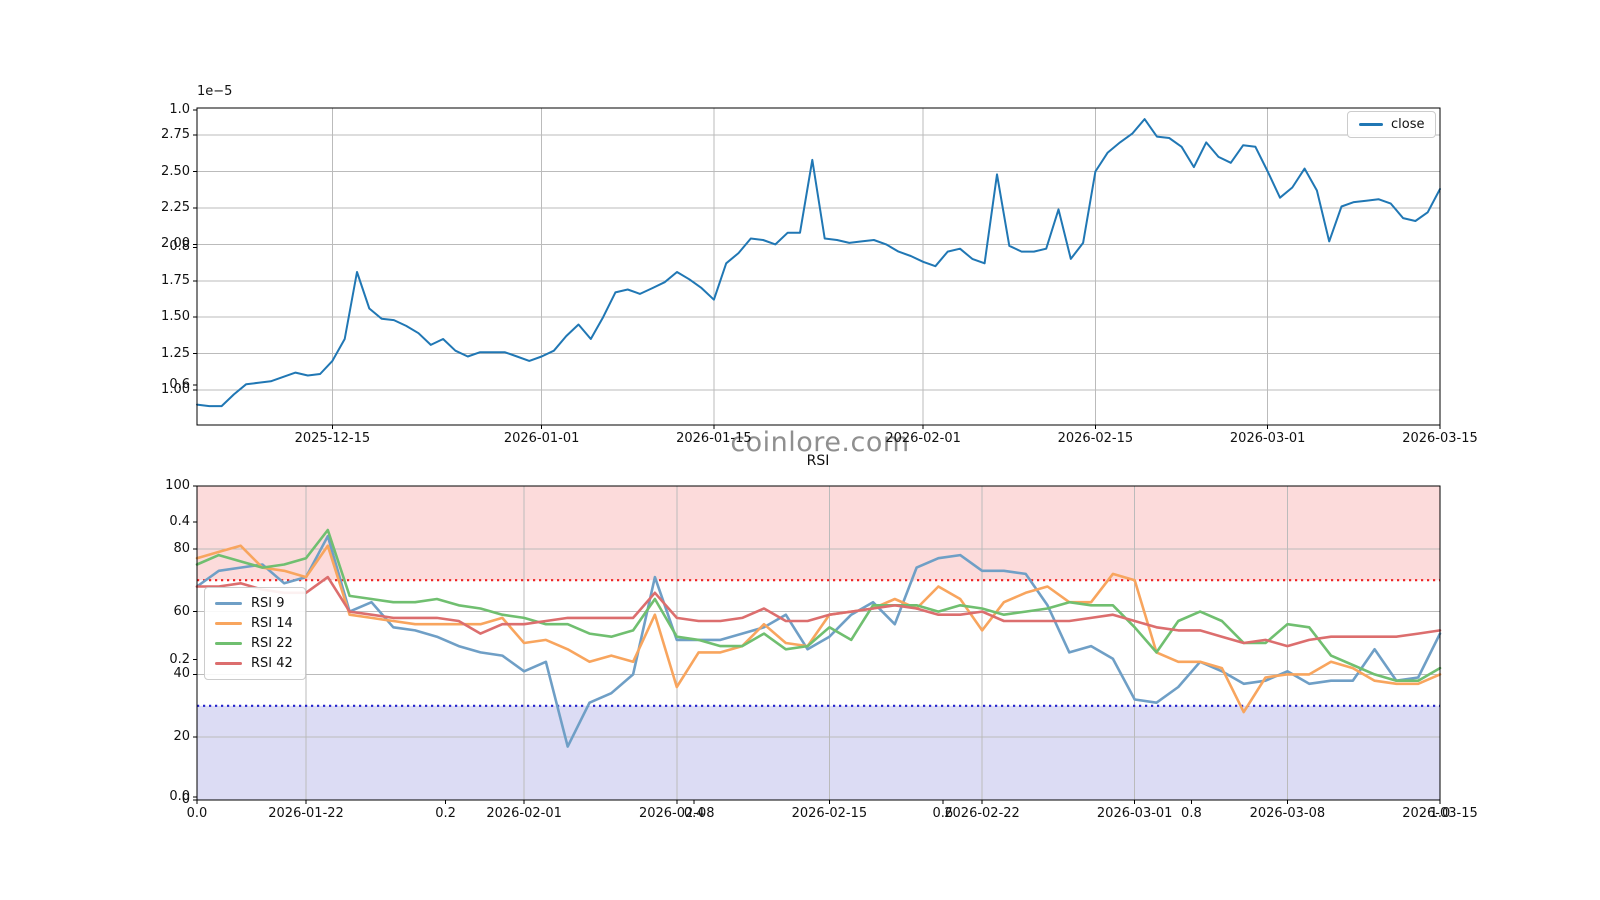 The image size is (1600, 900). I want to click on rsi-14-line, so click(818, 629).